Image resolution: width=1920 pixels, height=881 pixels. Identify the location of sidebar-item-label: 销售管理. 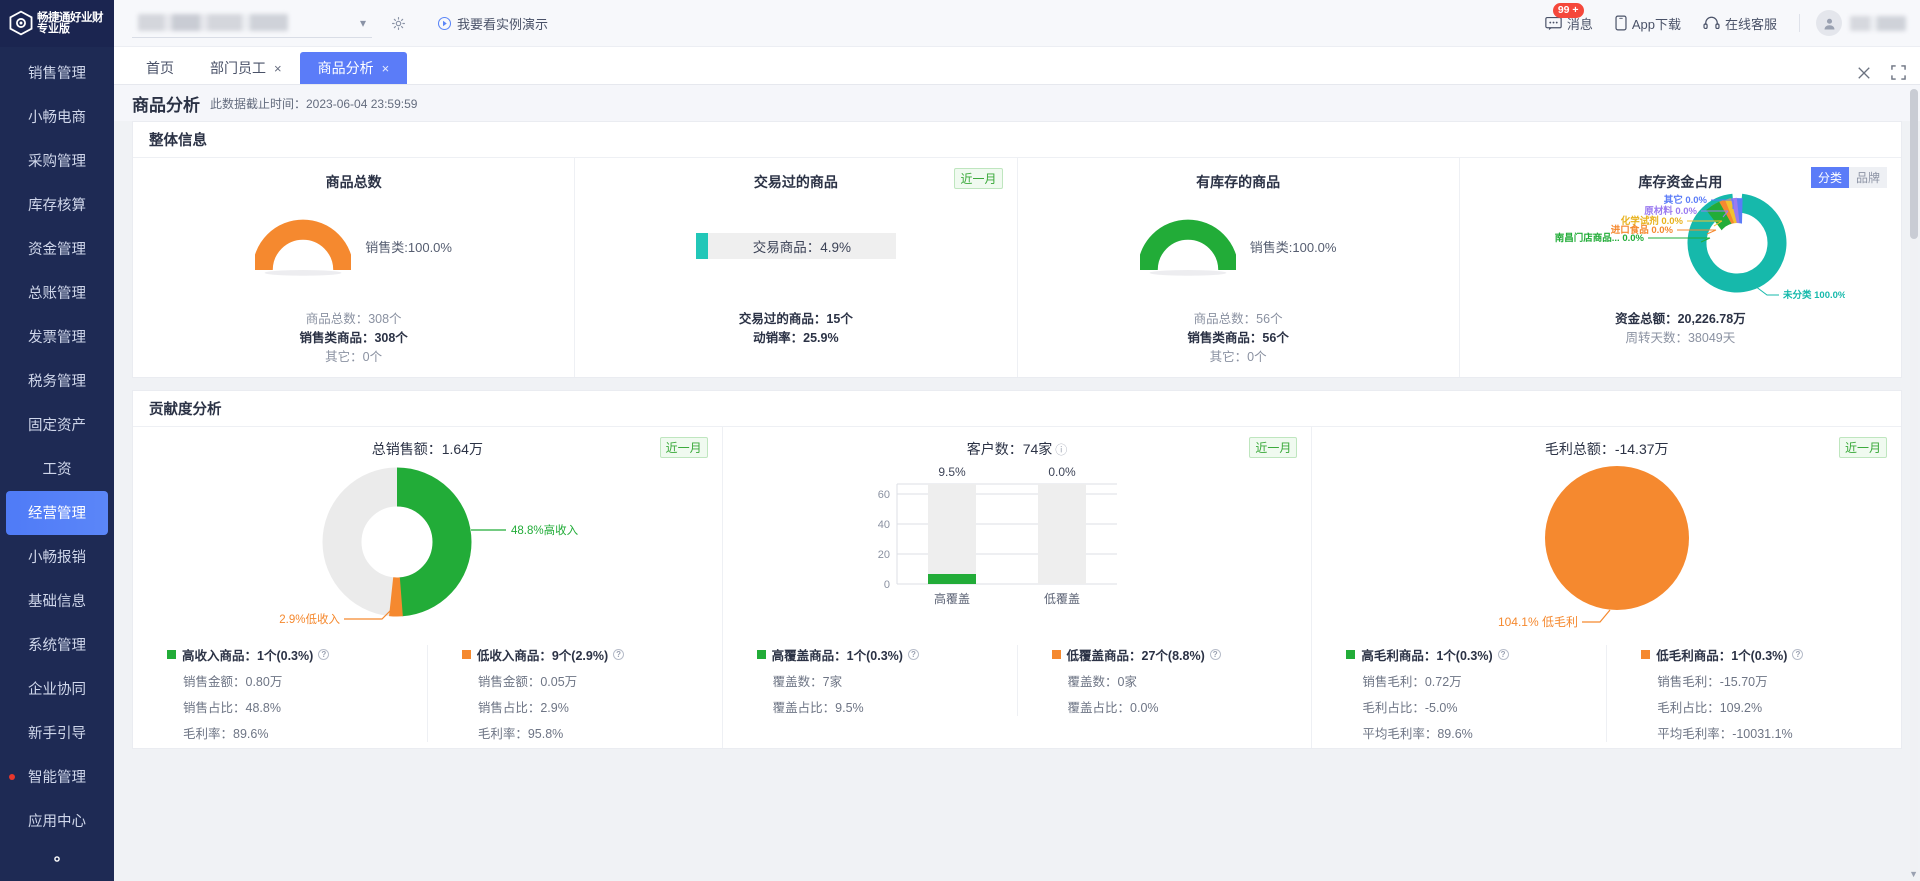
(57, 74).